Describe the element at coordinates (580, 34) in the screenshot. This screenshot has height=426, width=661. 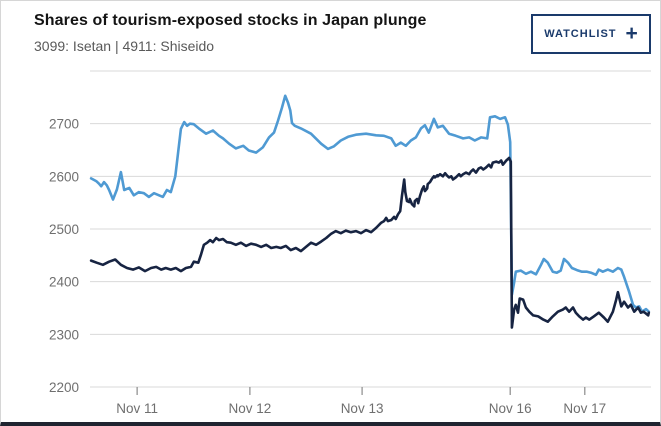
I see `watchlist-button-label: WATCHLIST` at that location.